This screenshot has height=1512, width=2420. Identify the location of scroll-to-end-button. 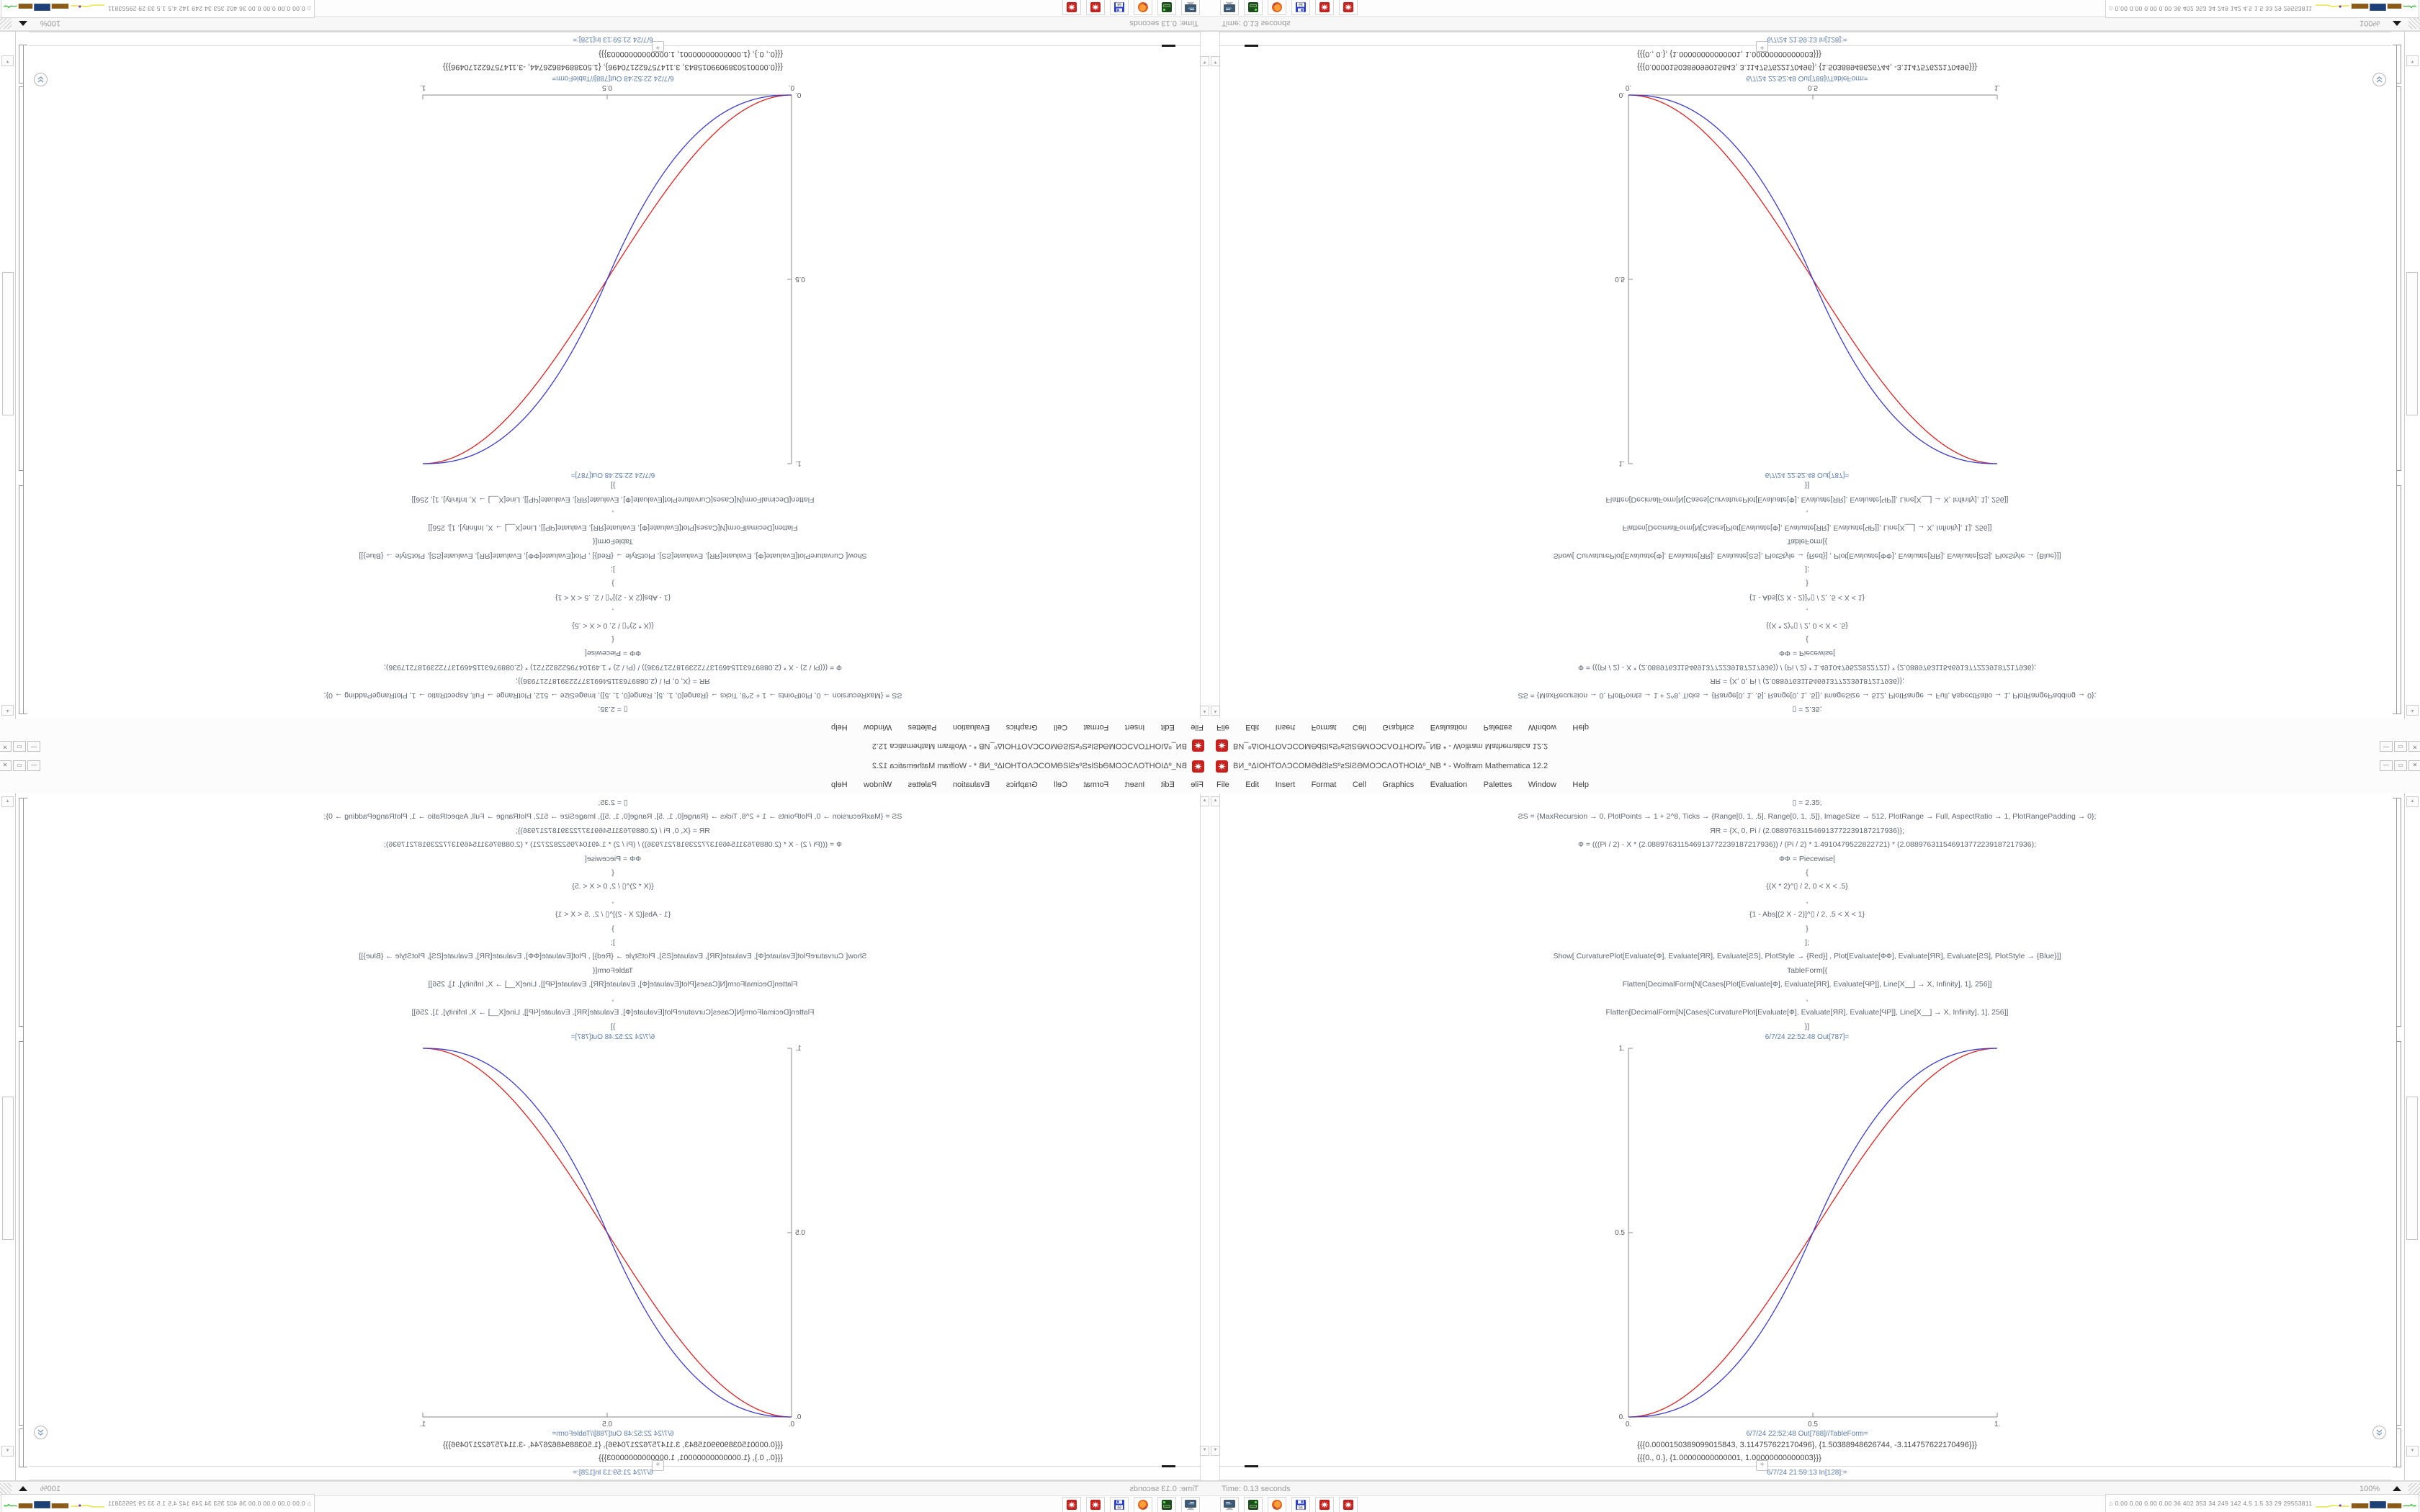
(2379, 1432).